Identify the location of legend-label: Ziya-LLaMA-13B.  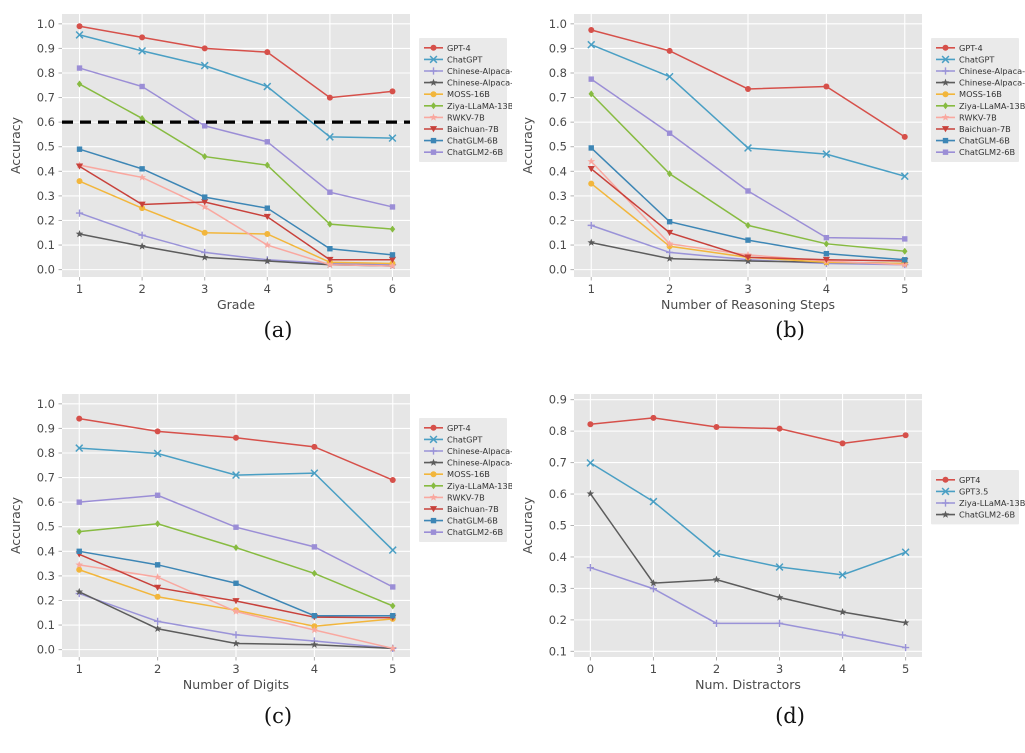
(479, 106).